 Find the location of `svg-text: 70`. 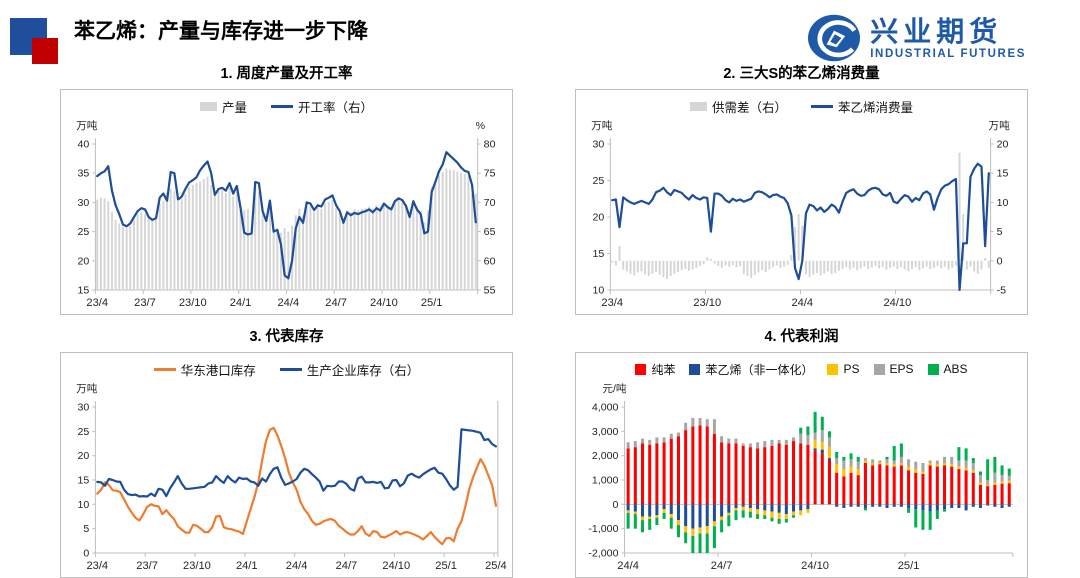

svg-text: 70 is located at coordinates (490, 203).